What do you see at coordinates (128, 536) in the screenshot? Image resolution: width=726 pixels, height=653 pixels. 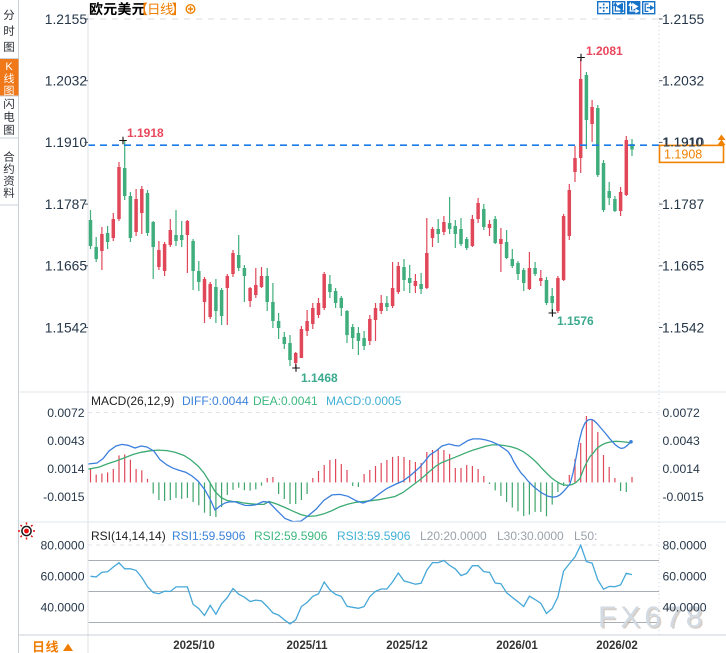 I see `svg-text: RSI(14,14,14)` at bounding box center [128, 536].